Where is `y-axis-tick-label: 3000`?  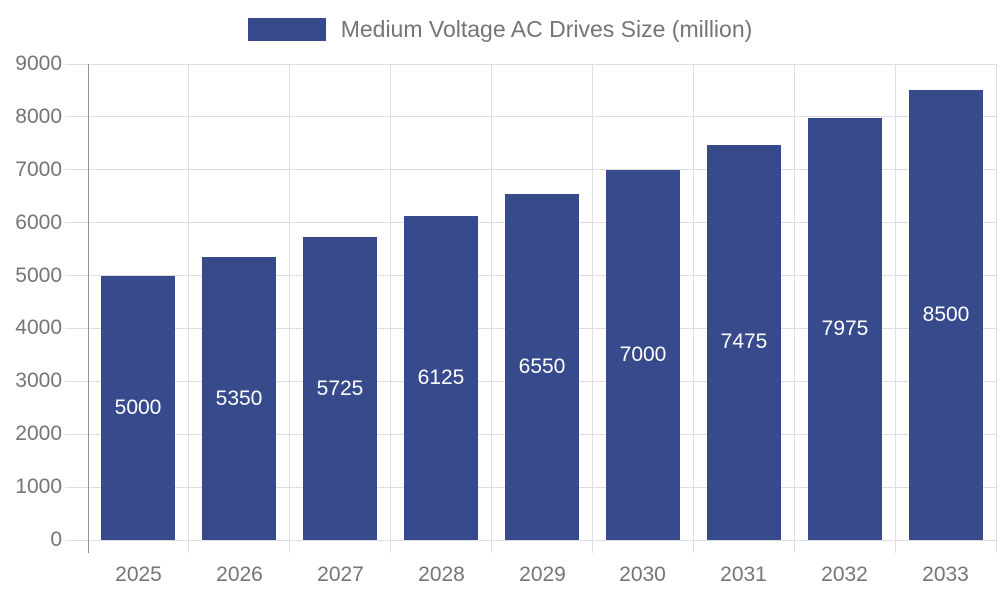 y-axis-tick-label: 3000 is located at coordinates (38, 381).